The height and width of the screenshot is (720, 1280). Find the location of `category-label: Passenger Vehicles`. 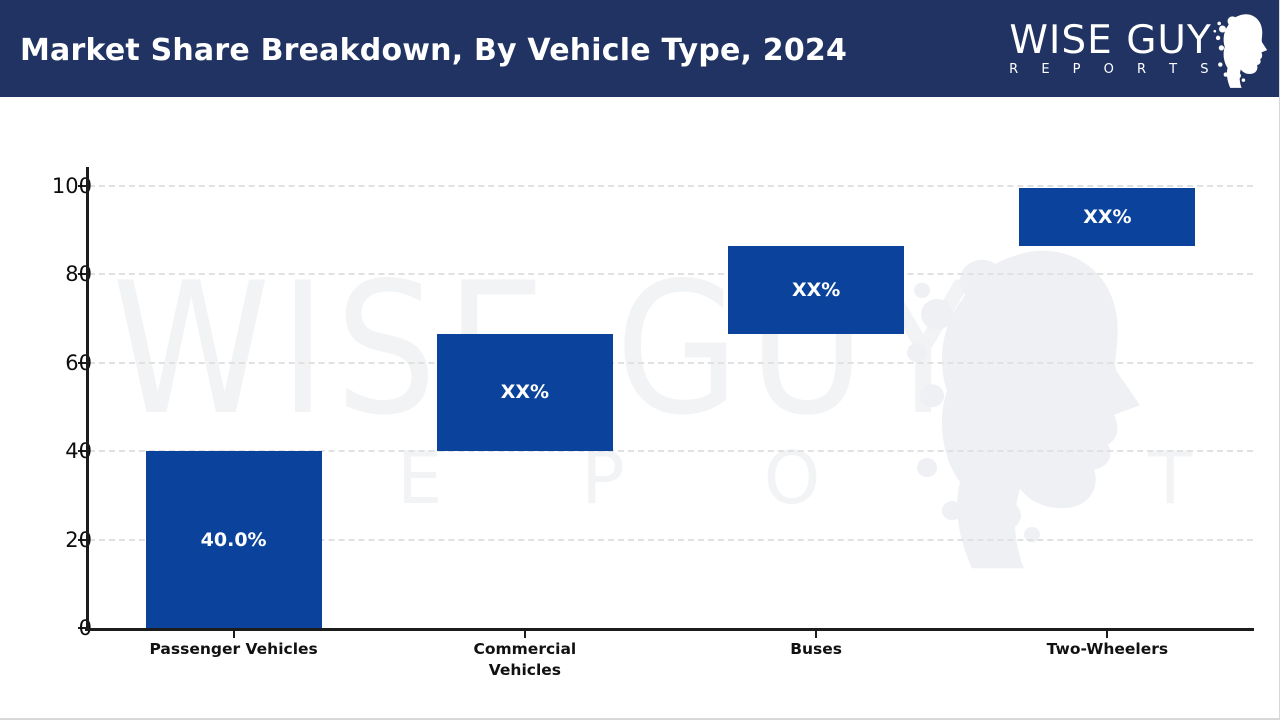

category-label: Passenger Vehicles is located at coordinates (233, 649).